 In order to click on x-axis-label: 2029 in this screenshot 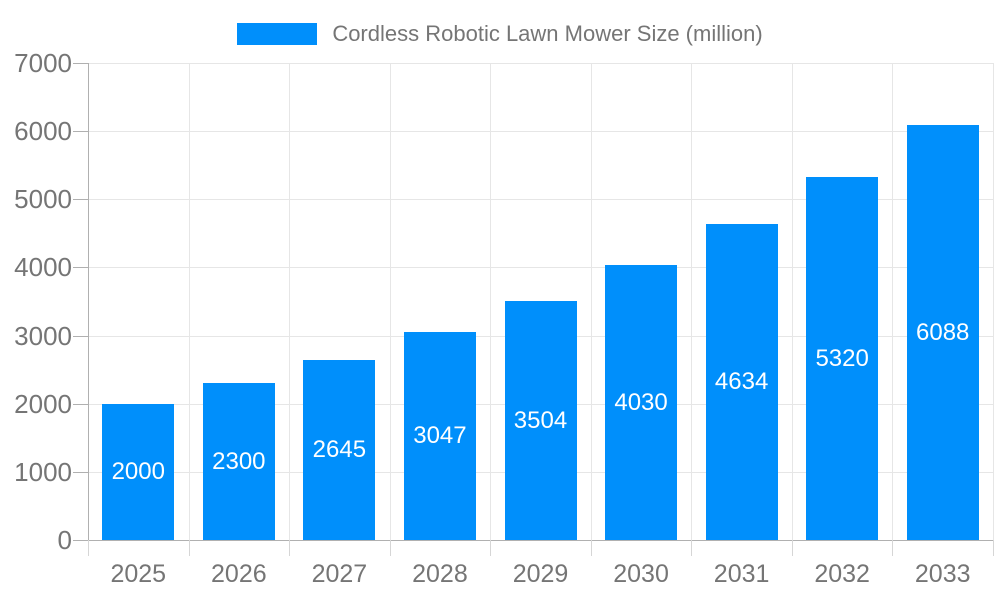, I will do `click(540, 574)`.